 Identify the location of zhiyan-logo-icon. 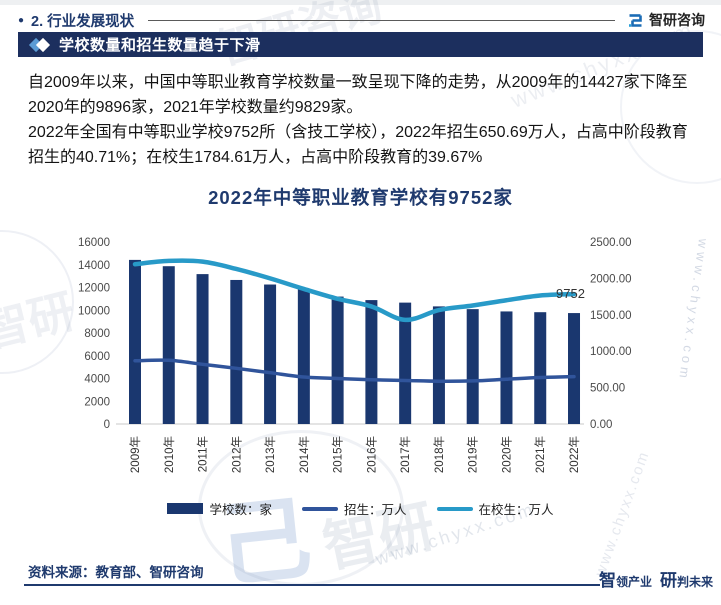
(635, 20).